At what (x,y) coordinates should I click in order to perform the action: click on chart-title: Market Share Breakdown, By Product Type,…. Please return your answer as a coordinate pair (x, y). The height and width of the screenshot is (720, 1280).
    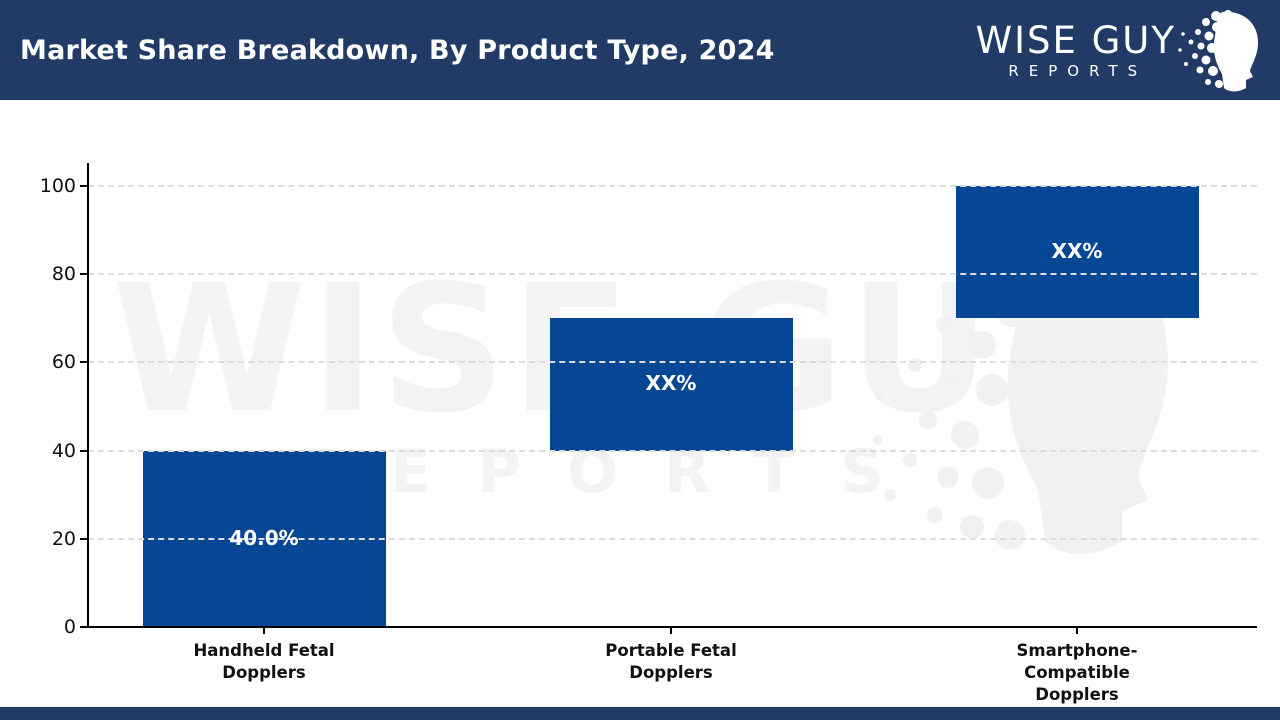
    Looking at the image, I should click on (397, 50).